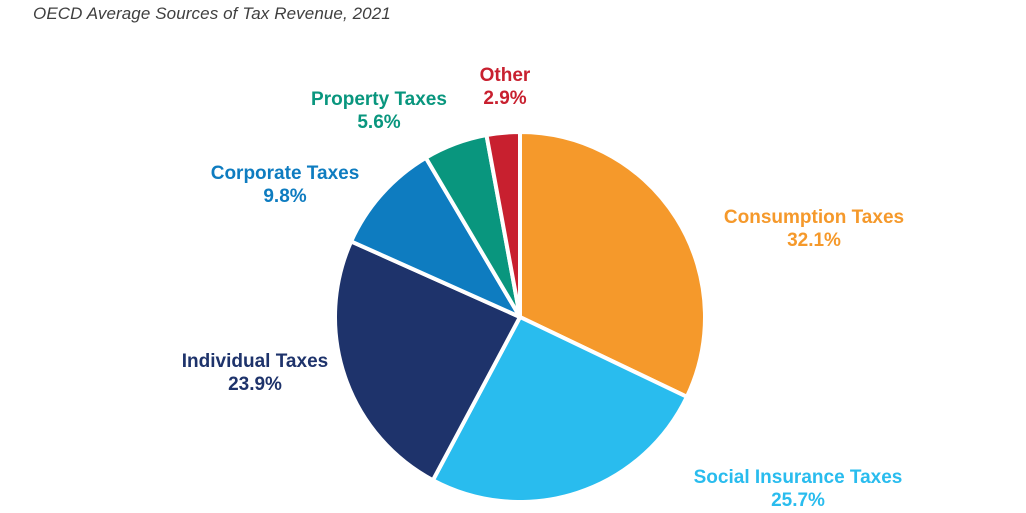  I want to click on pie-slice-consumption-taxes, so click(612, 264).